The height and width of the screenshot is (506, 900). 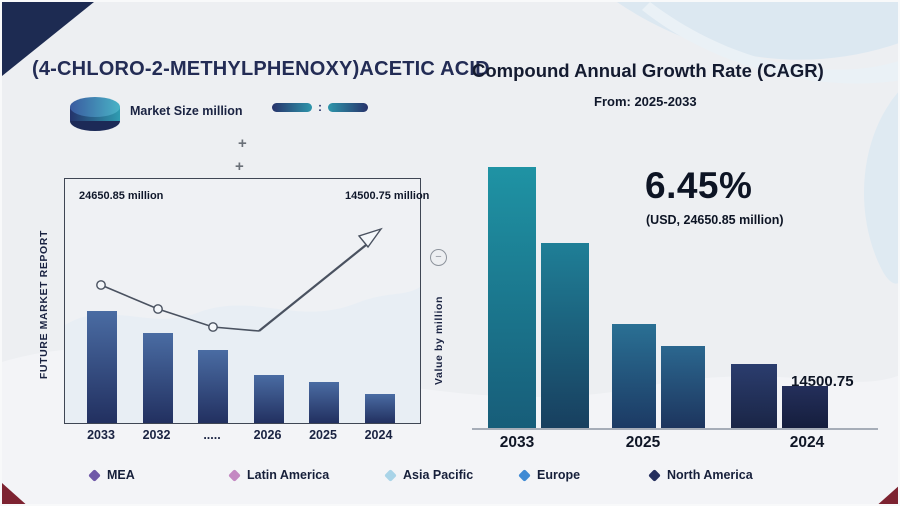 I want to click on left-xlabel: 2032, so click(x=156, y=435).